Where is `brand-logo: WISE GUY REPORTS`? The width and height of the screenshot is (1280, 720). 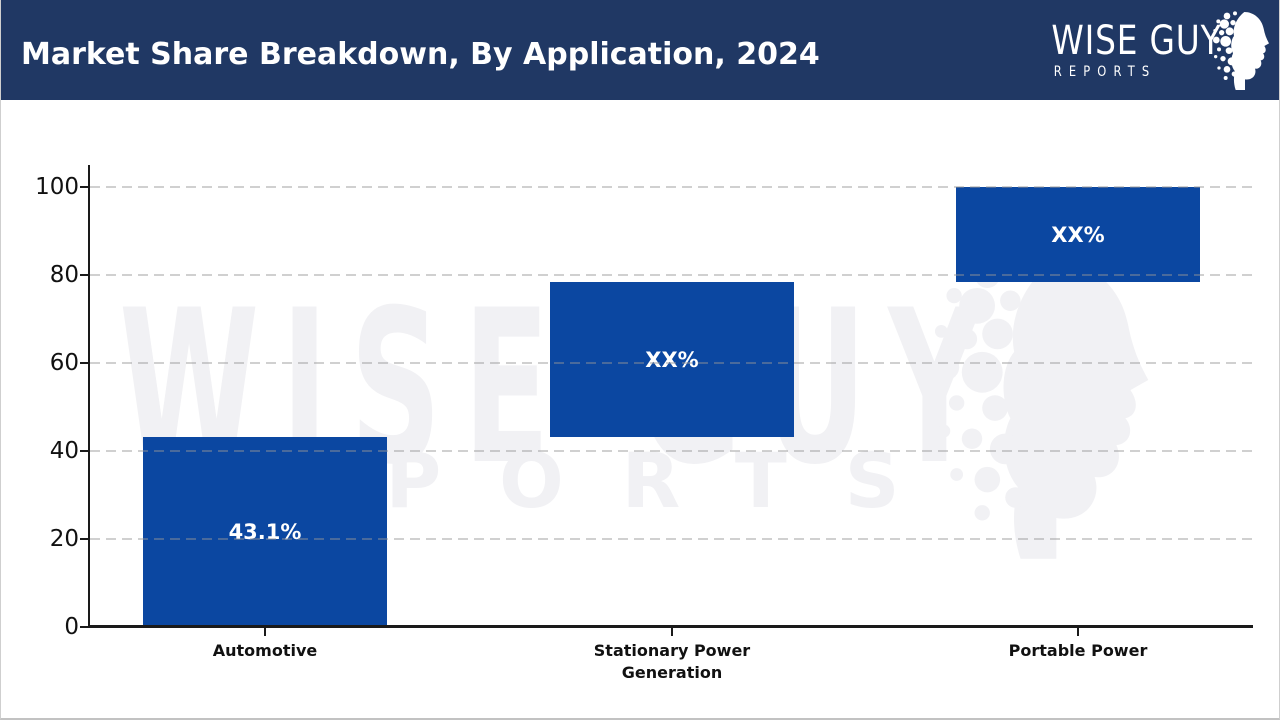 brand-logo: WISE GUY REPORTS is located at coordinates (1142, 50).